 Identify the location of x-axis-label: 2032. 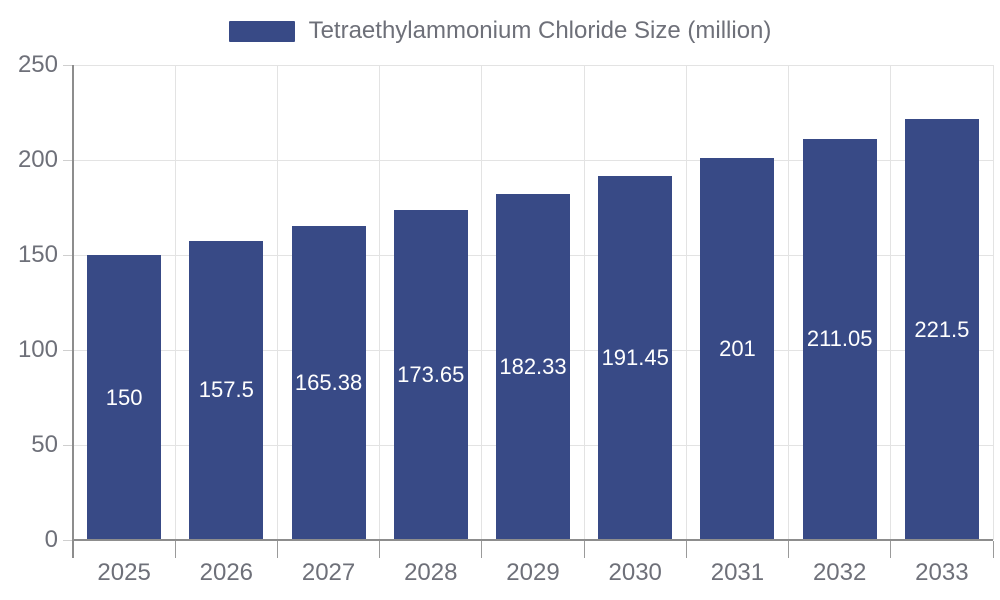
(839, 572).